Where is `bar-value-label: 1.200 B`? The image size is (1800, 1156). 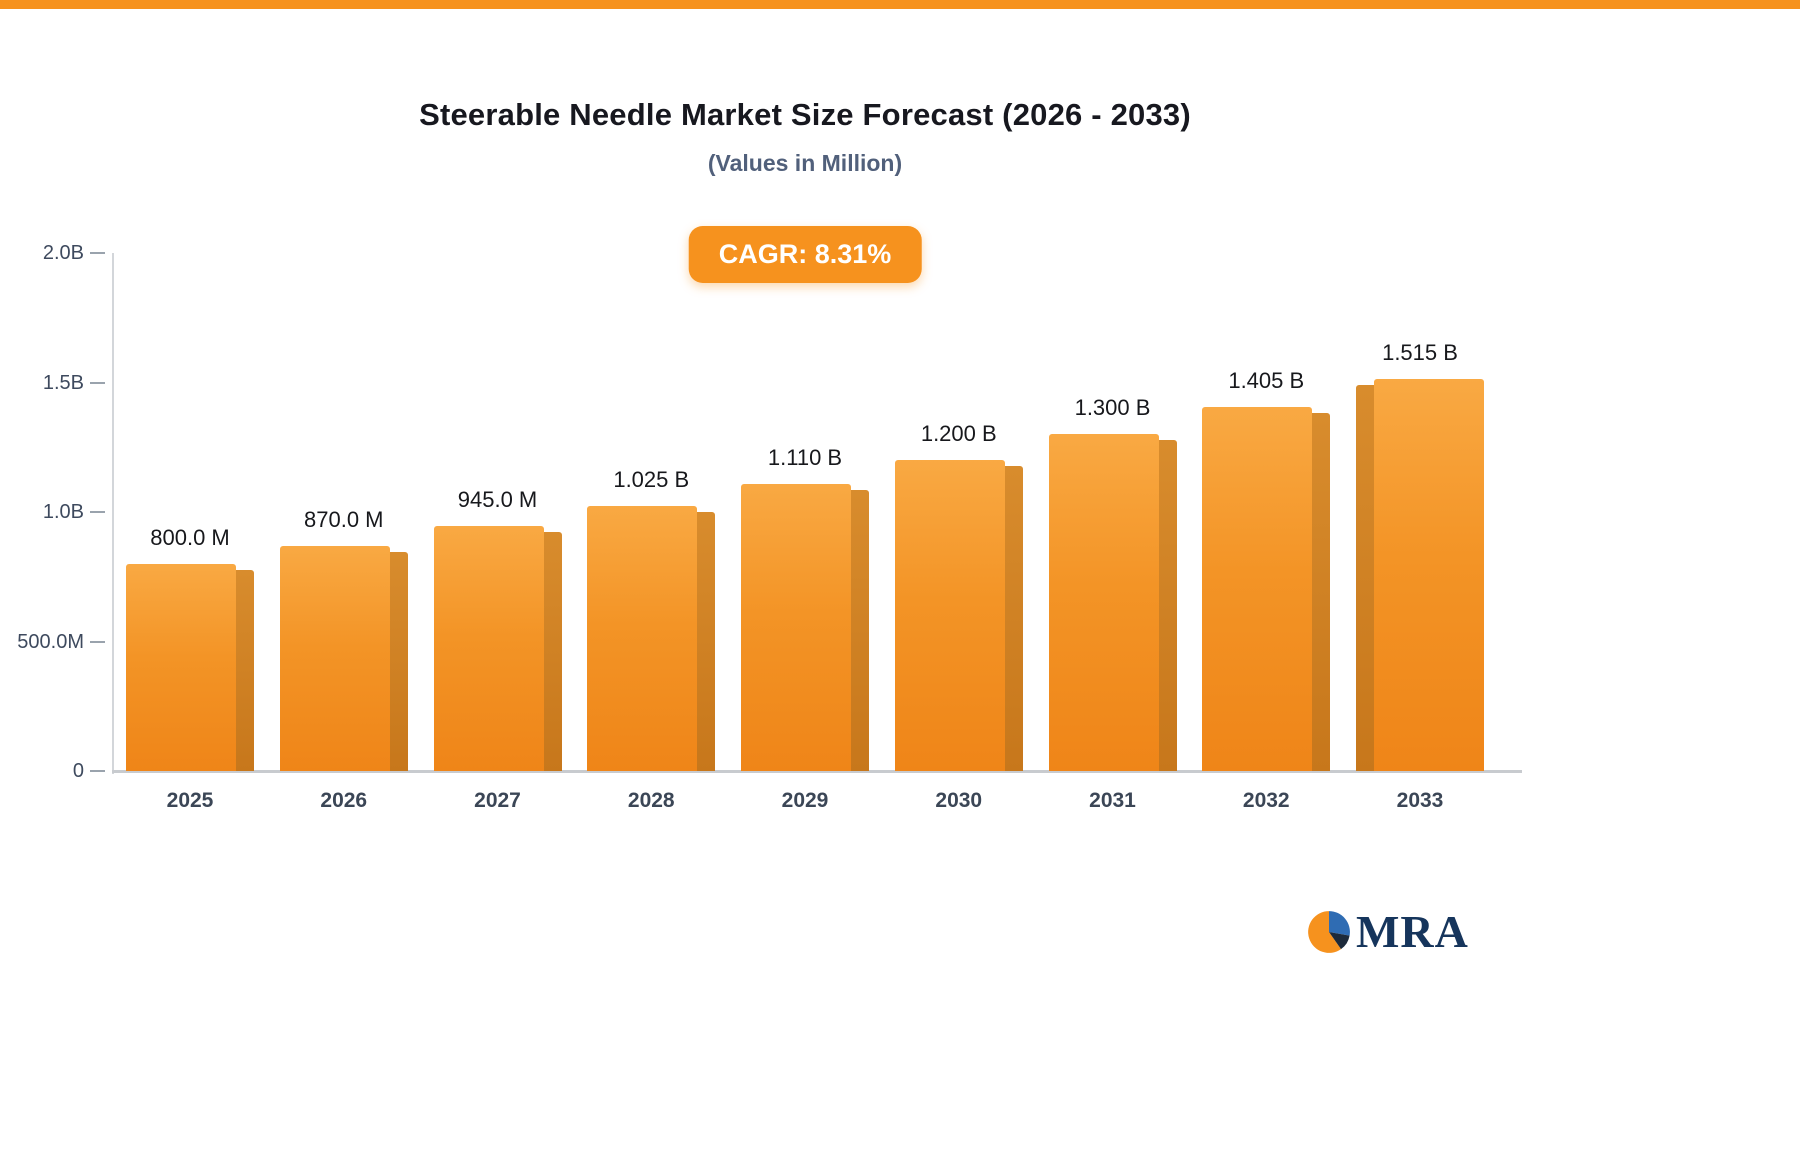
bar-value-label: 1.200 B is located at coordinates (958, 433).